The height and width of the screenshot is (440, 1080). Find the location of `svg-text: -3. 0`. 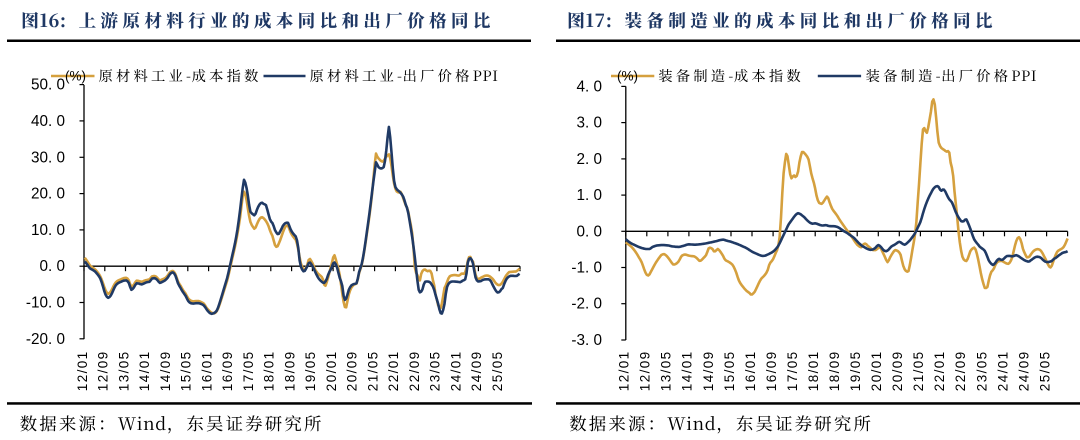

svg-text: -3. 0 is located at coordinates (586, 340).